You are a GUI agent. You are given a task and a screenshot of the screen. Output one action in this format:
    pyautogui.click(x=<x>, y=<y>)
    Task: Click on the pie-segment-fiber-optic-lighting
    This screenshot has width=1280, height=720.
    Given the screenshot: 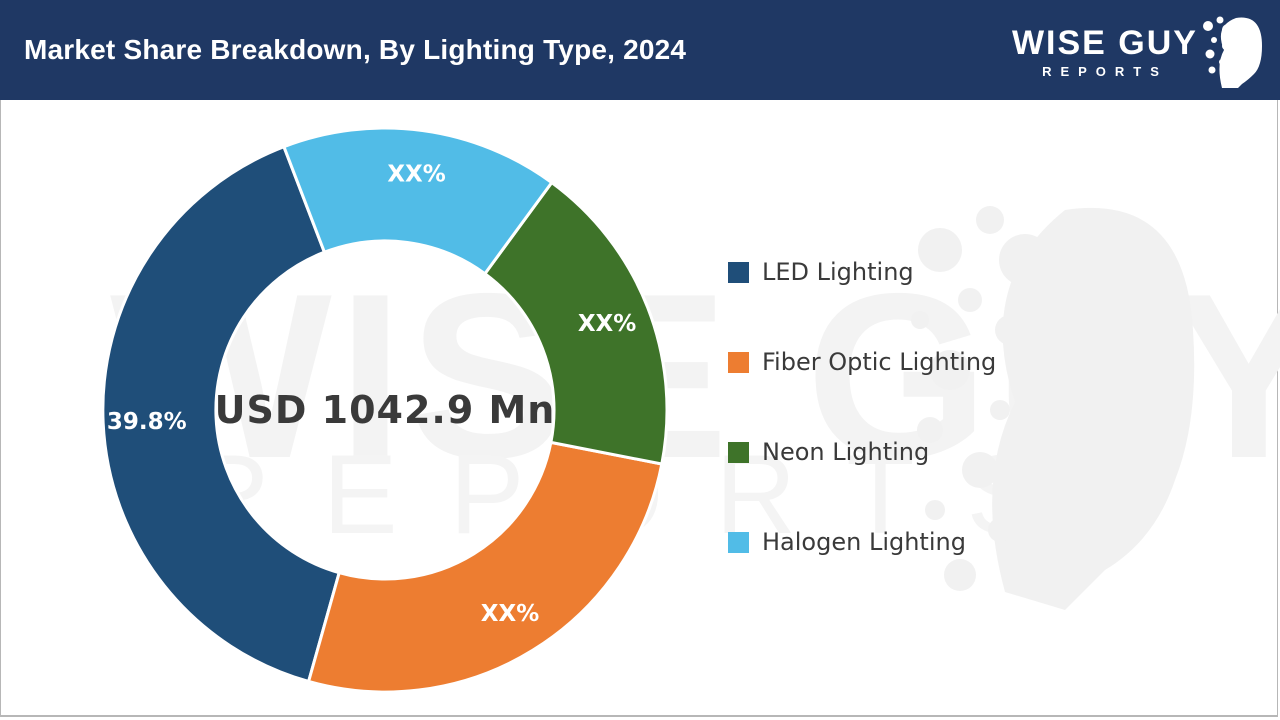 What is the action you would take?
    pyautogui.click(x=485, y=567)
    